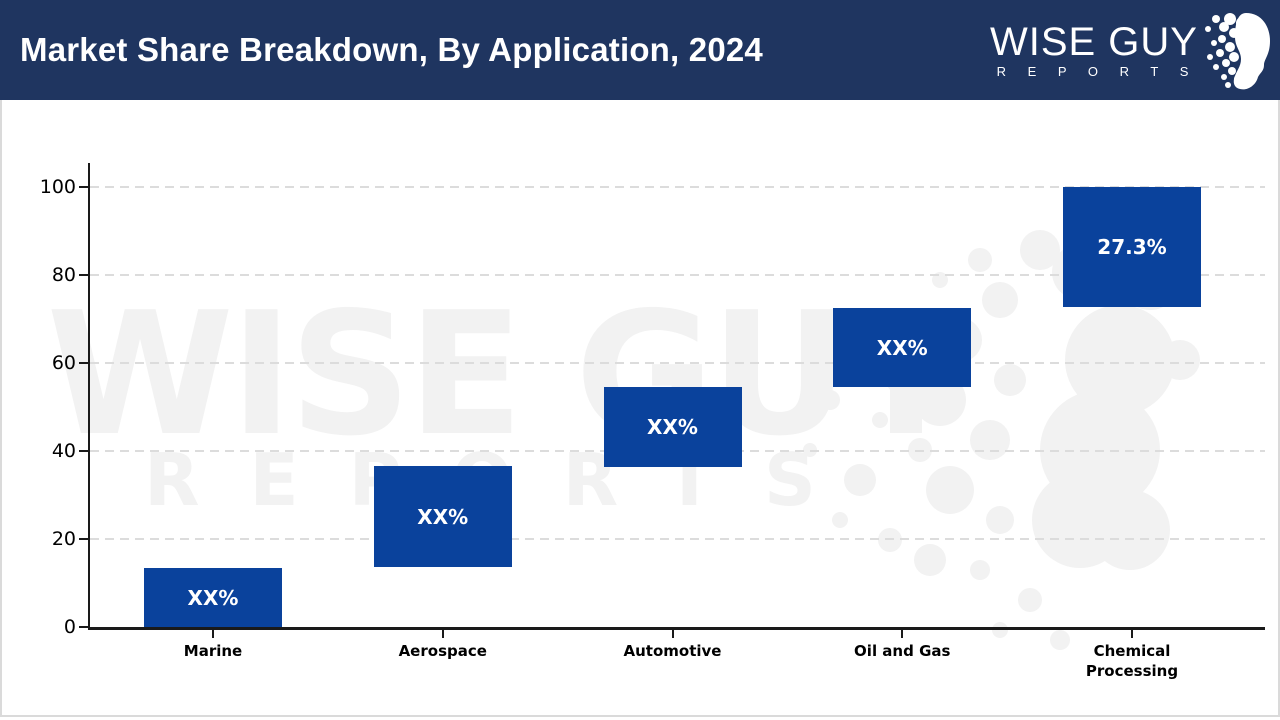  Describe the element at coordinates (672, 634) in the screenshot. I see `x-tick-mark-automotive` at that location.